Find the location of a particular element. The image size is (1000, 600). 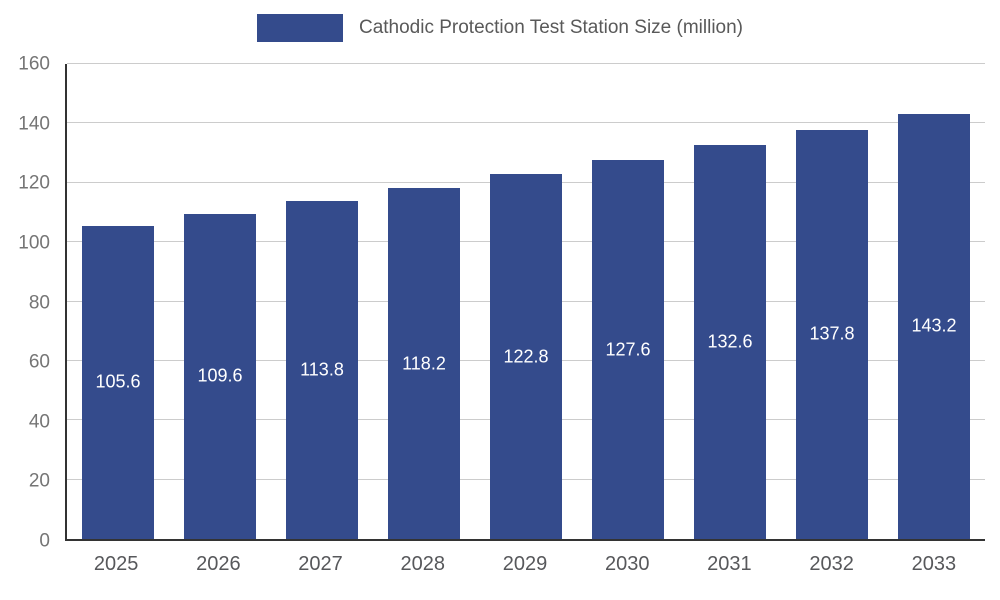

bar-2032: 137.8 is located at coordinates (832, 334).